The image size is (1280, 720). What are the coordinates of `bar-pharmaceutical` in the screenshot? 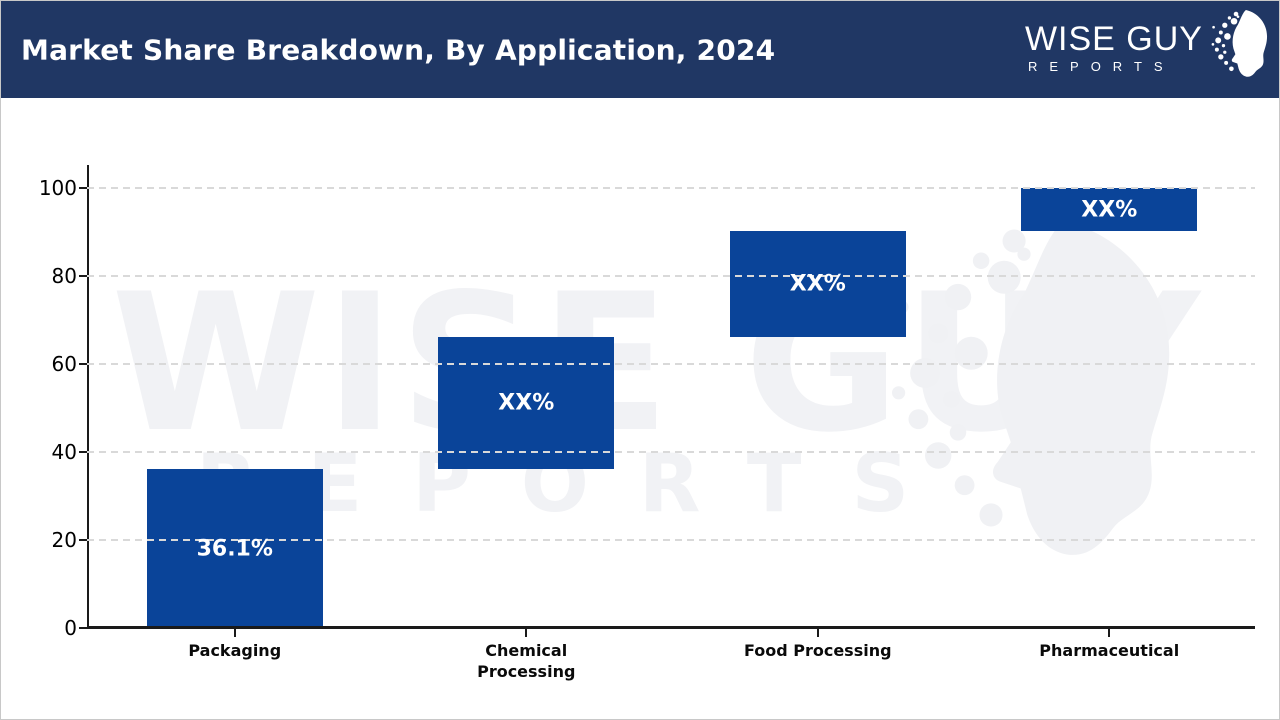 It's located at (1109, 210).